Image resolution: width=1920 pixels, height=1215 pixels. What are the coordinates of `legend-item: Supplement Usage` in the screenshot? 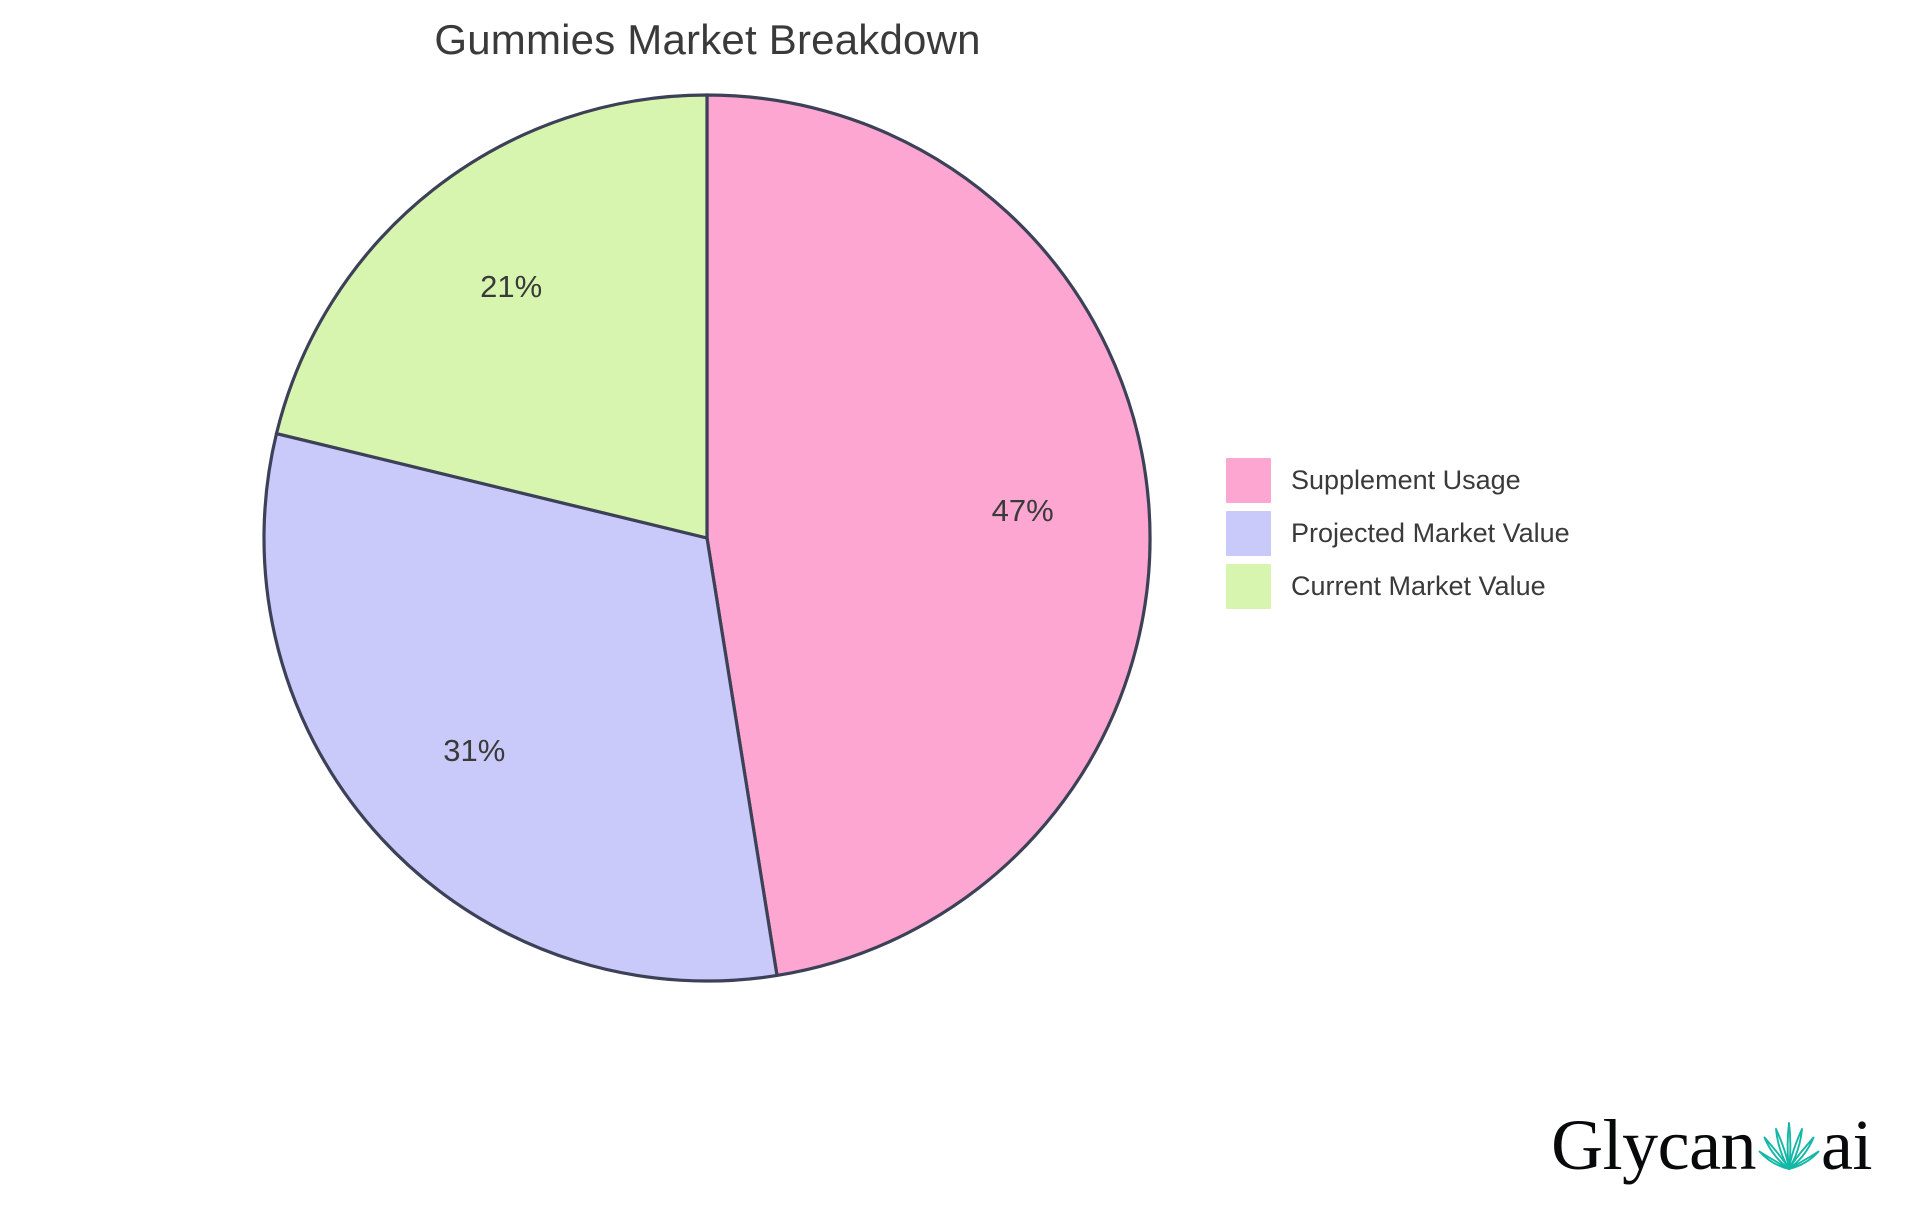 It's located at (1398, 480).